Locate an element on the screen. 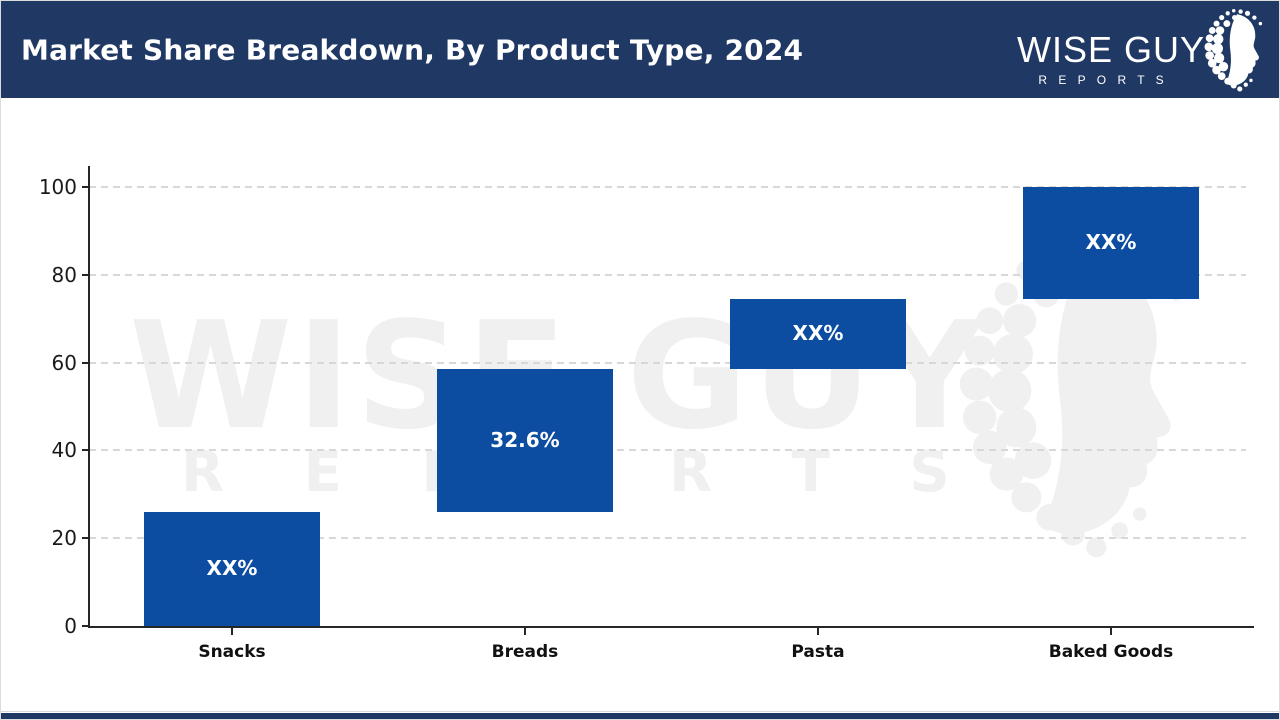 The width and height of the screenshot is (1280, 720). y-axis-spine is located at coordinates (89, 397).